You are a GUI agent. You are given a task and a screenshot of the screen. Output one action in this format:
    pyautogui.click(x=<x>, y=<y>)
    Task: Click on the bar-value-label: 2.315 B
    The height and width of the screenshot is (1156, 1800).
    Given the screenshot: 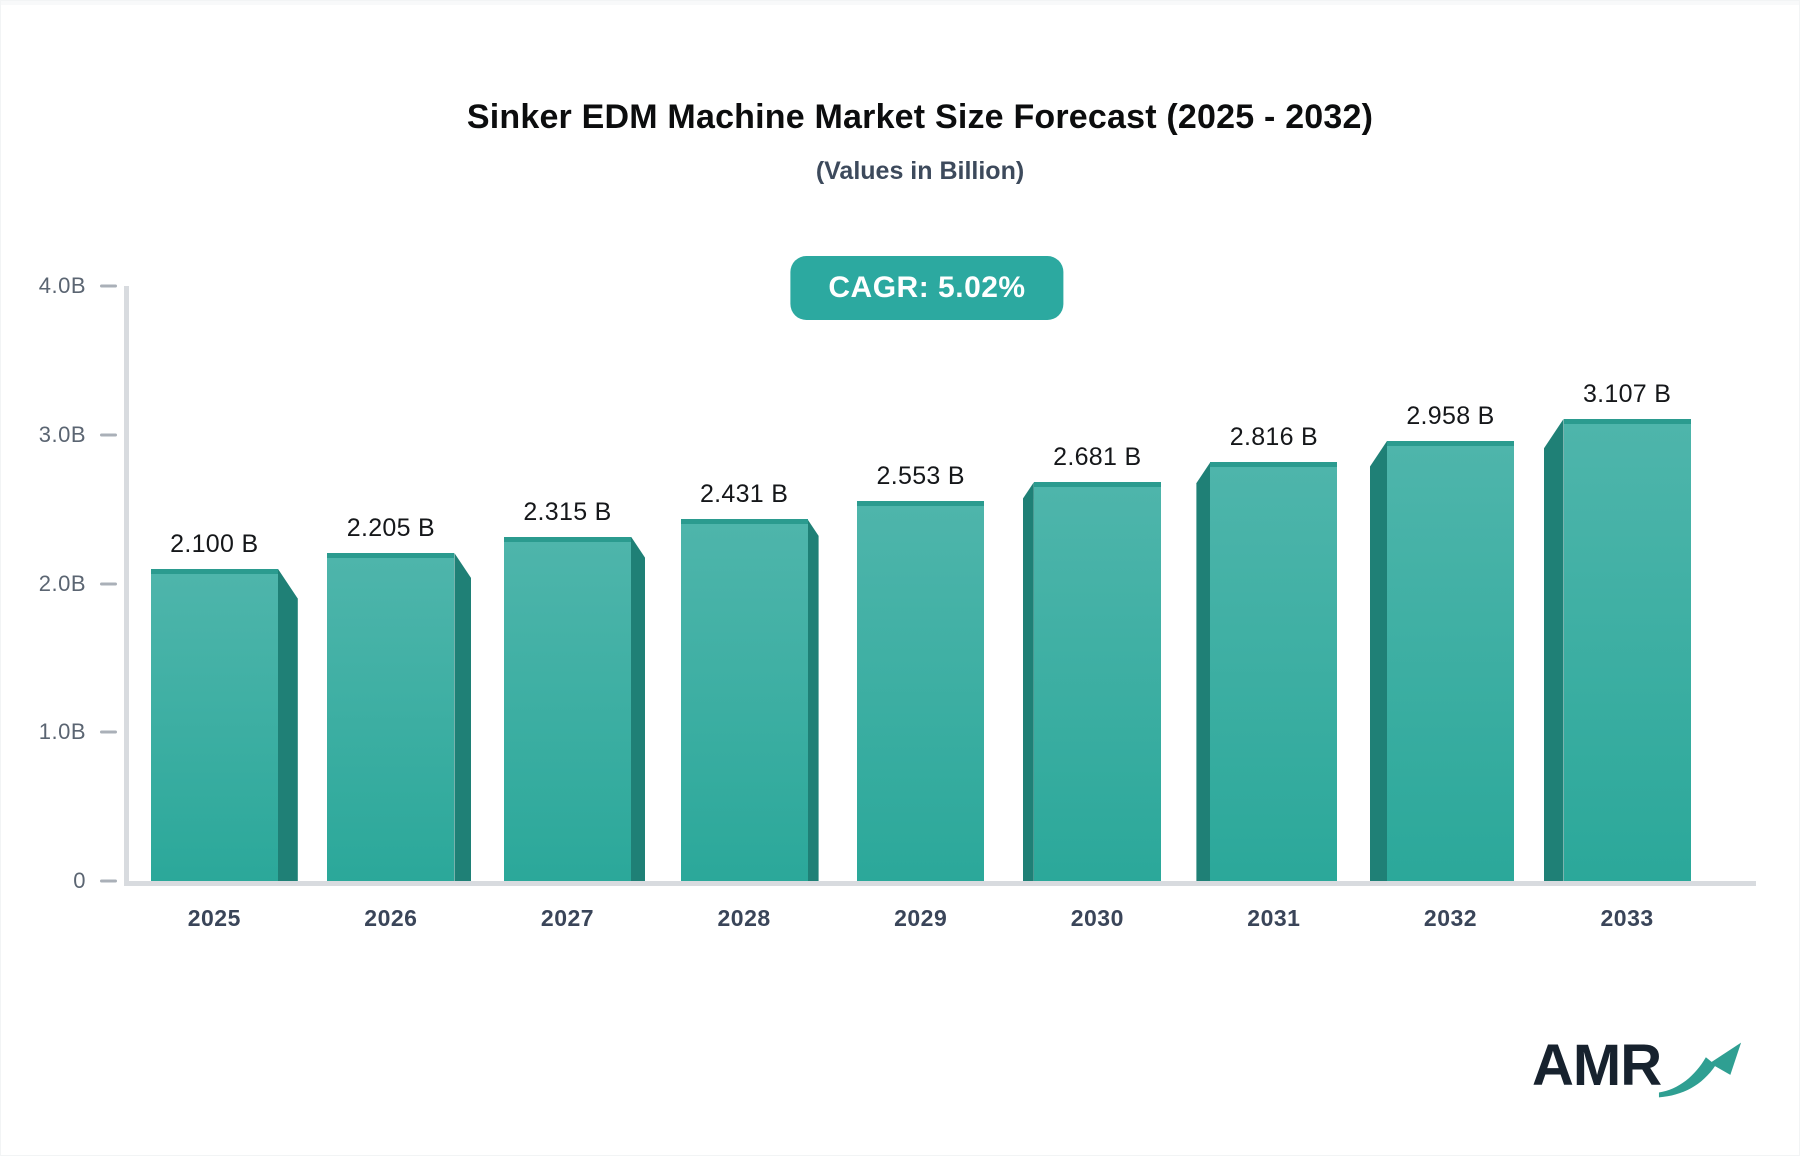 What is the action you would take?
    pyautogui.click(x=567, y=511)
    